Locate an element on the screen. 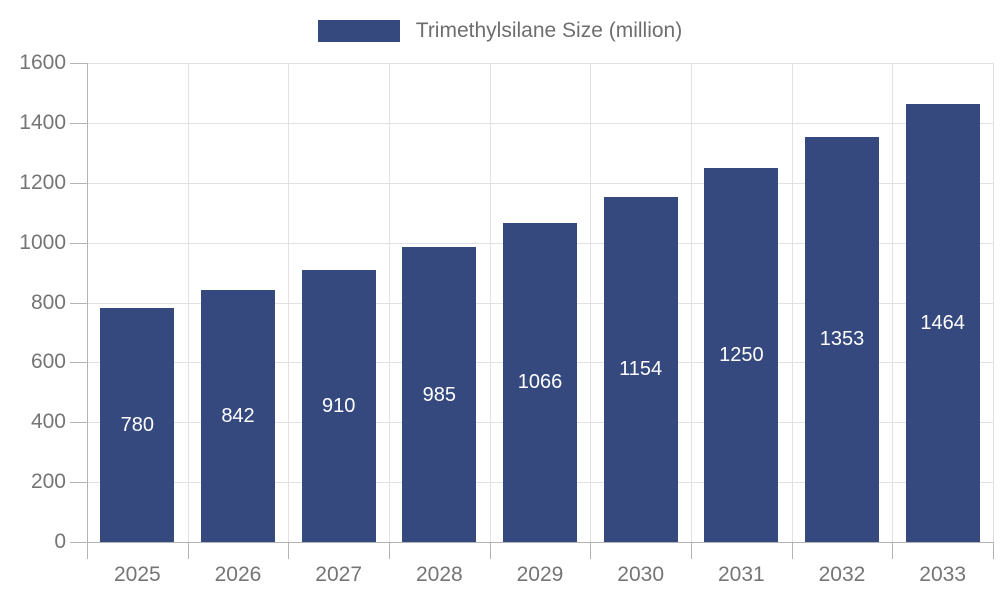  y-axis-tick-label: 1000 is located at coordinates (42, 242).